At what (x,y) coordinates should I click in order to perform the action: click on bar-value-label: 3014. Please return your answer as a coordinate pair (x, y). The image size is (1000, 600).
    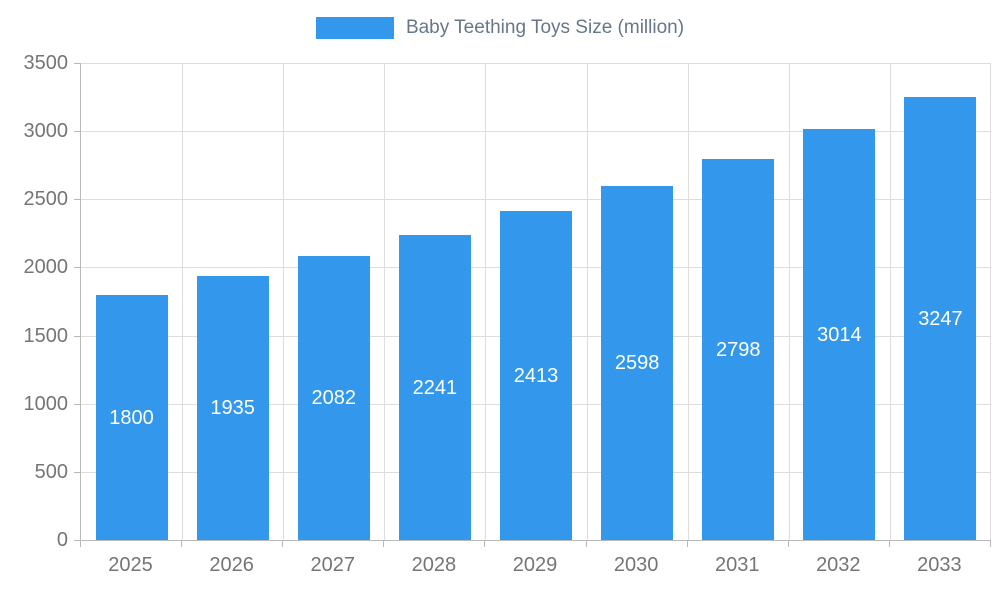
    Looking at the image, I should click on (839, 334).